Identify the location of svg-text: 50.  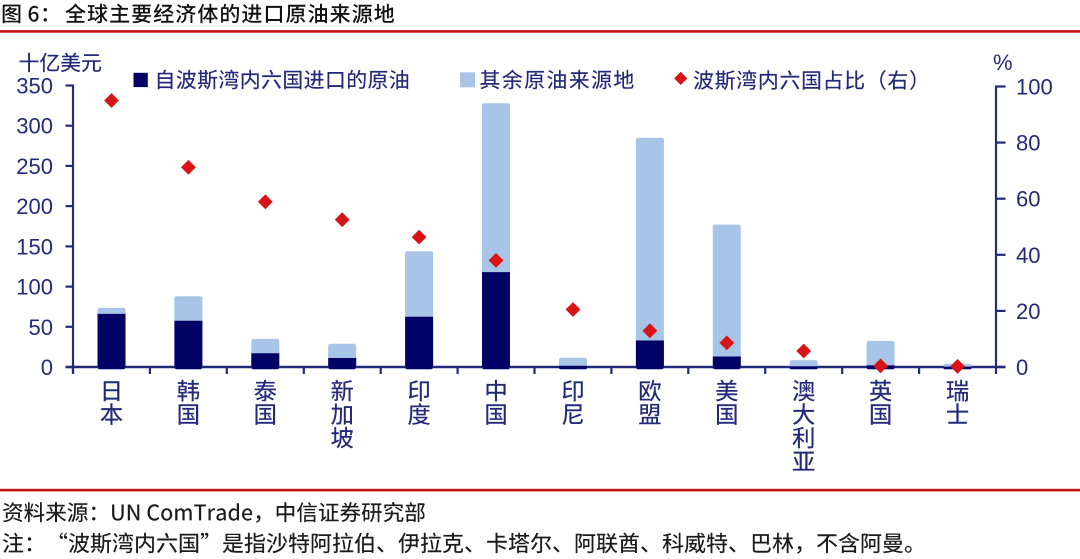
(41, 327).